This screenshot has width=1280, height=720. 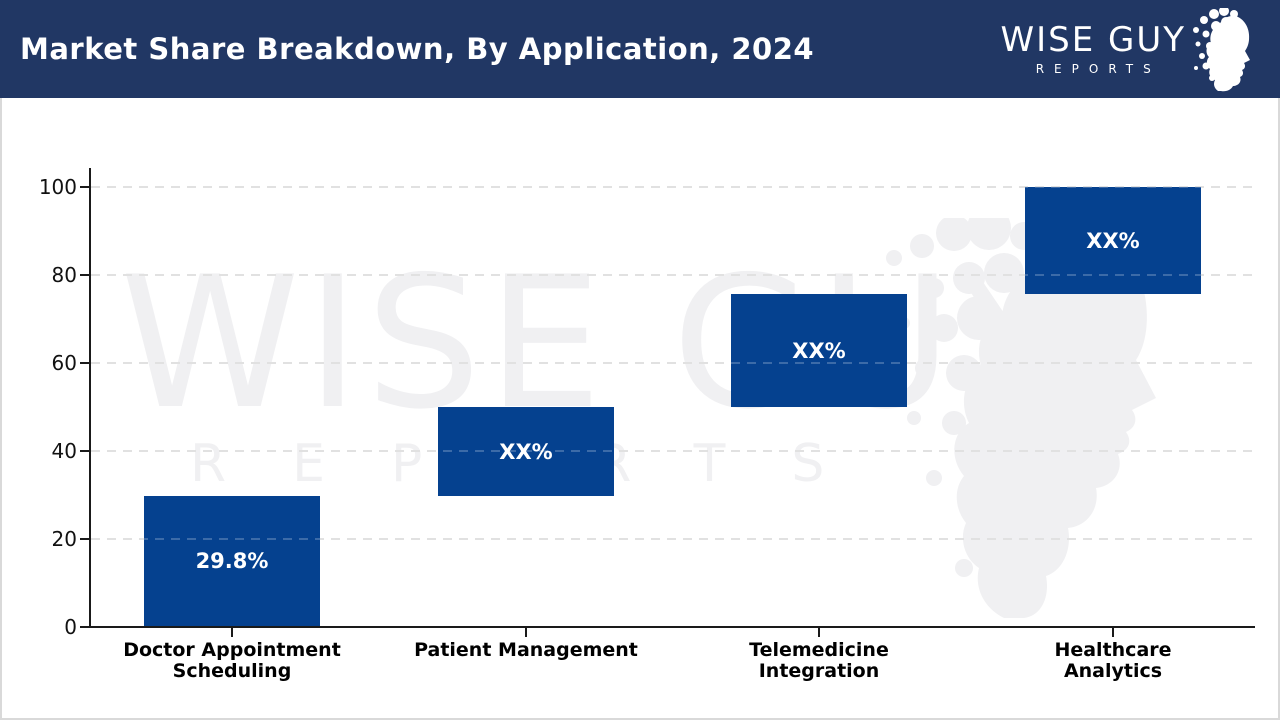 I want to click on logo-wordmark-block: WISE GUY REPORTS, so click(x=1093, y=49).